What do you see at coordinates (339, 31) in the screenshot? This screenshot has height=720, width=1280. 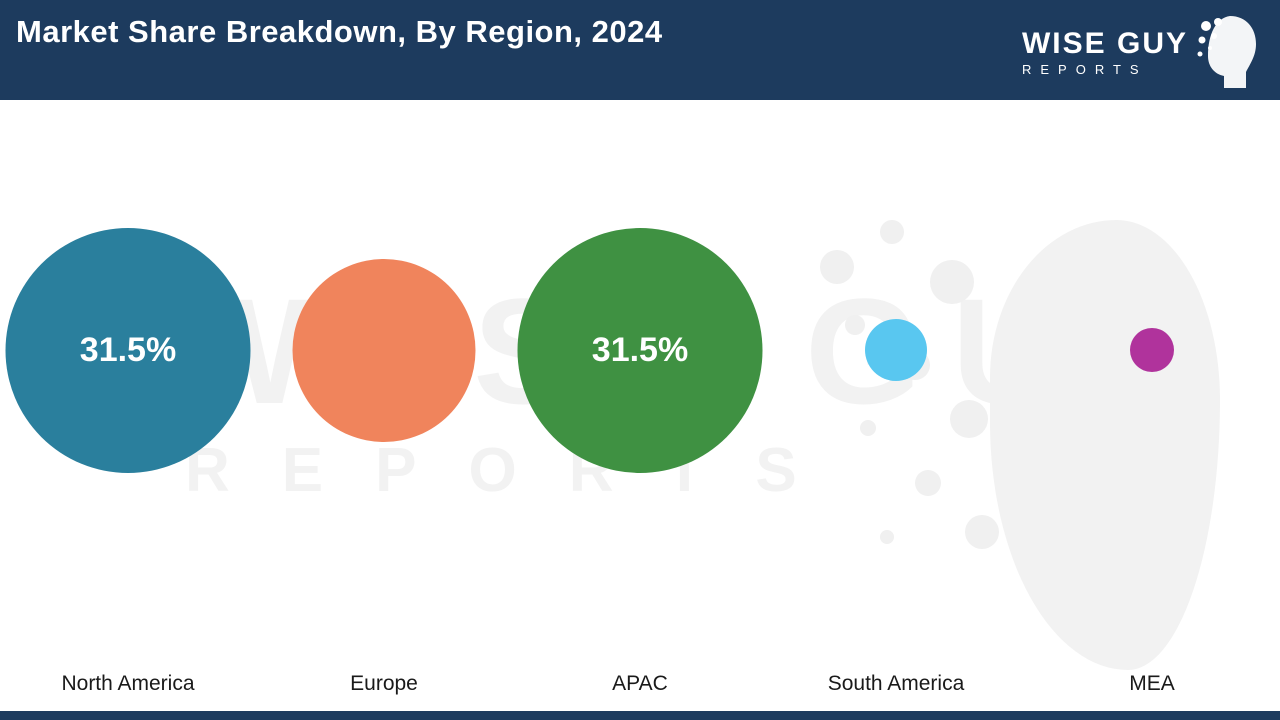 I see `page-title: Market Share Breakdown, By Region, 2024` at bounding box center [339, 31].